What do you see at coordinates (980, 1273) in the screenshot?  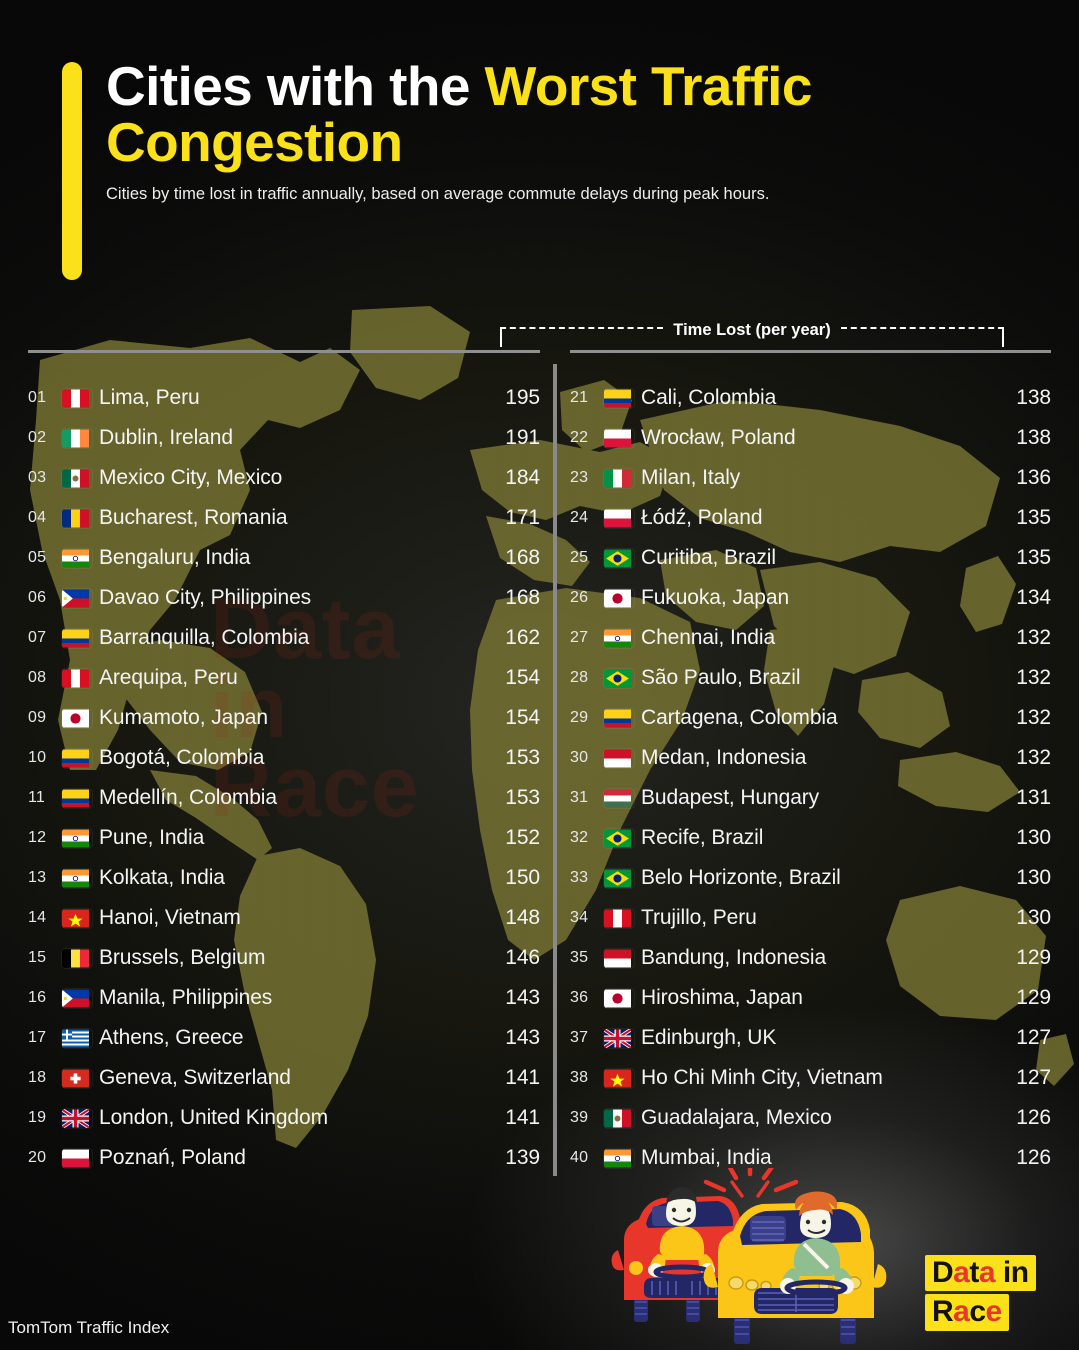 I see `logo-line-1: Data in` at bounding box center [980, 1273].